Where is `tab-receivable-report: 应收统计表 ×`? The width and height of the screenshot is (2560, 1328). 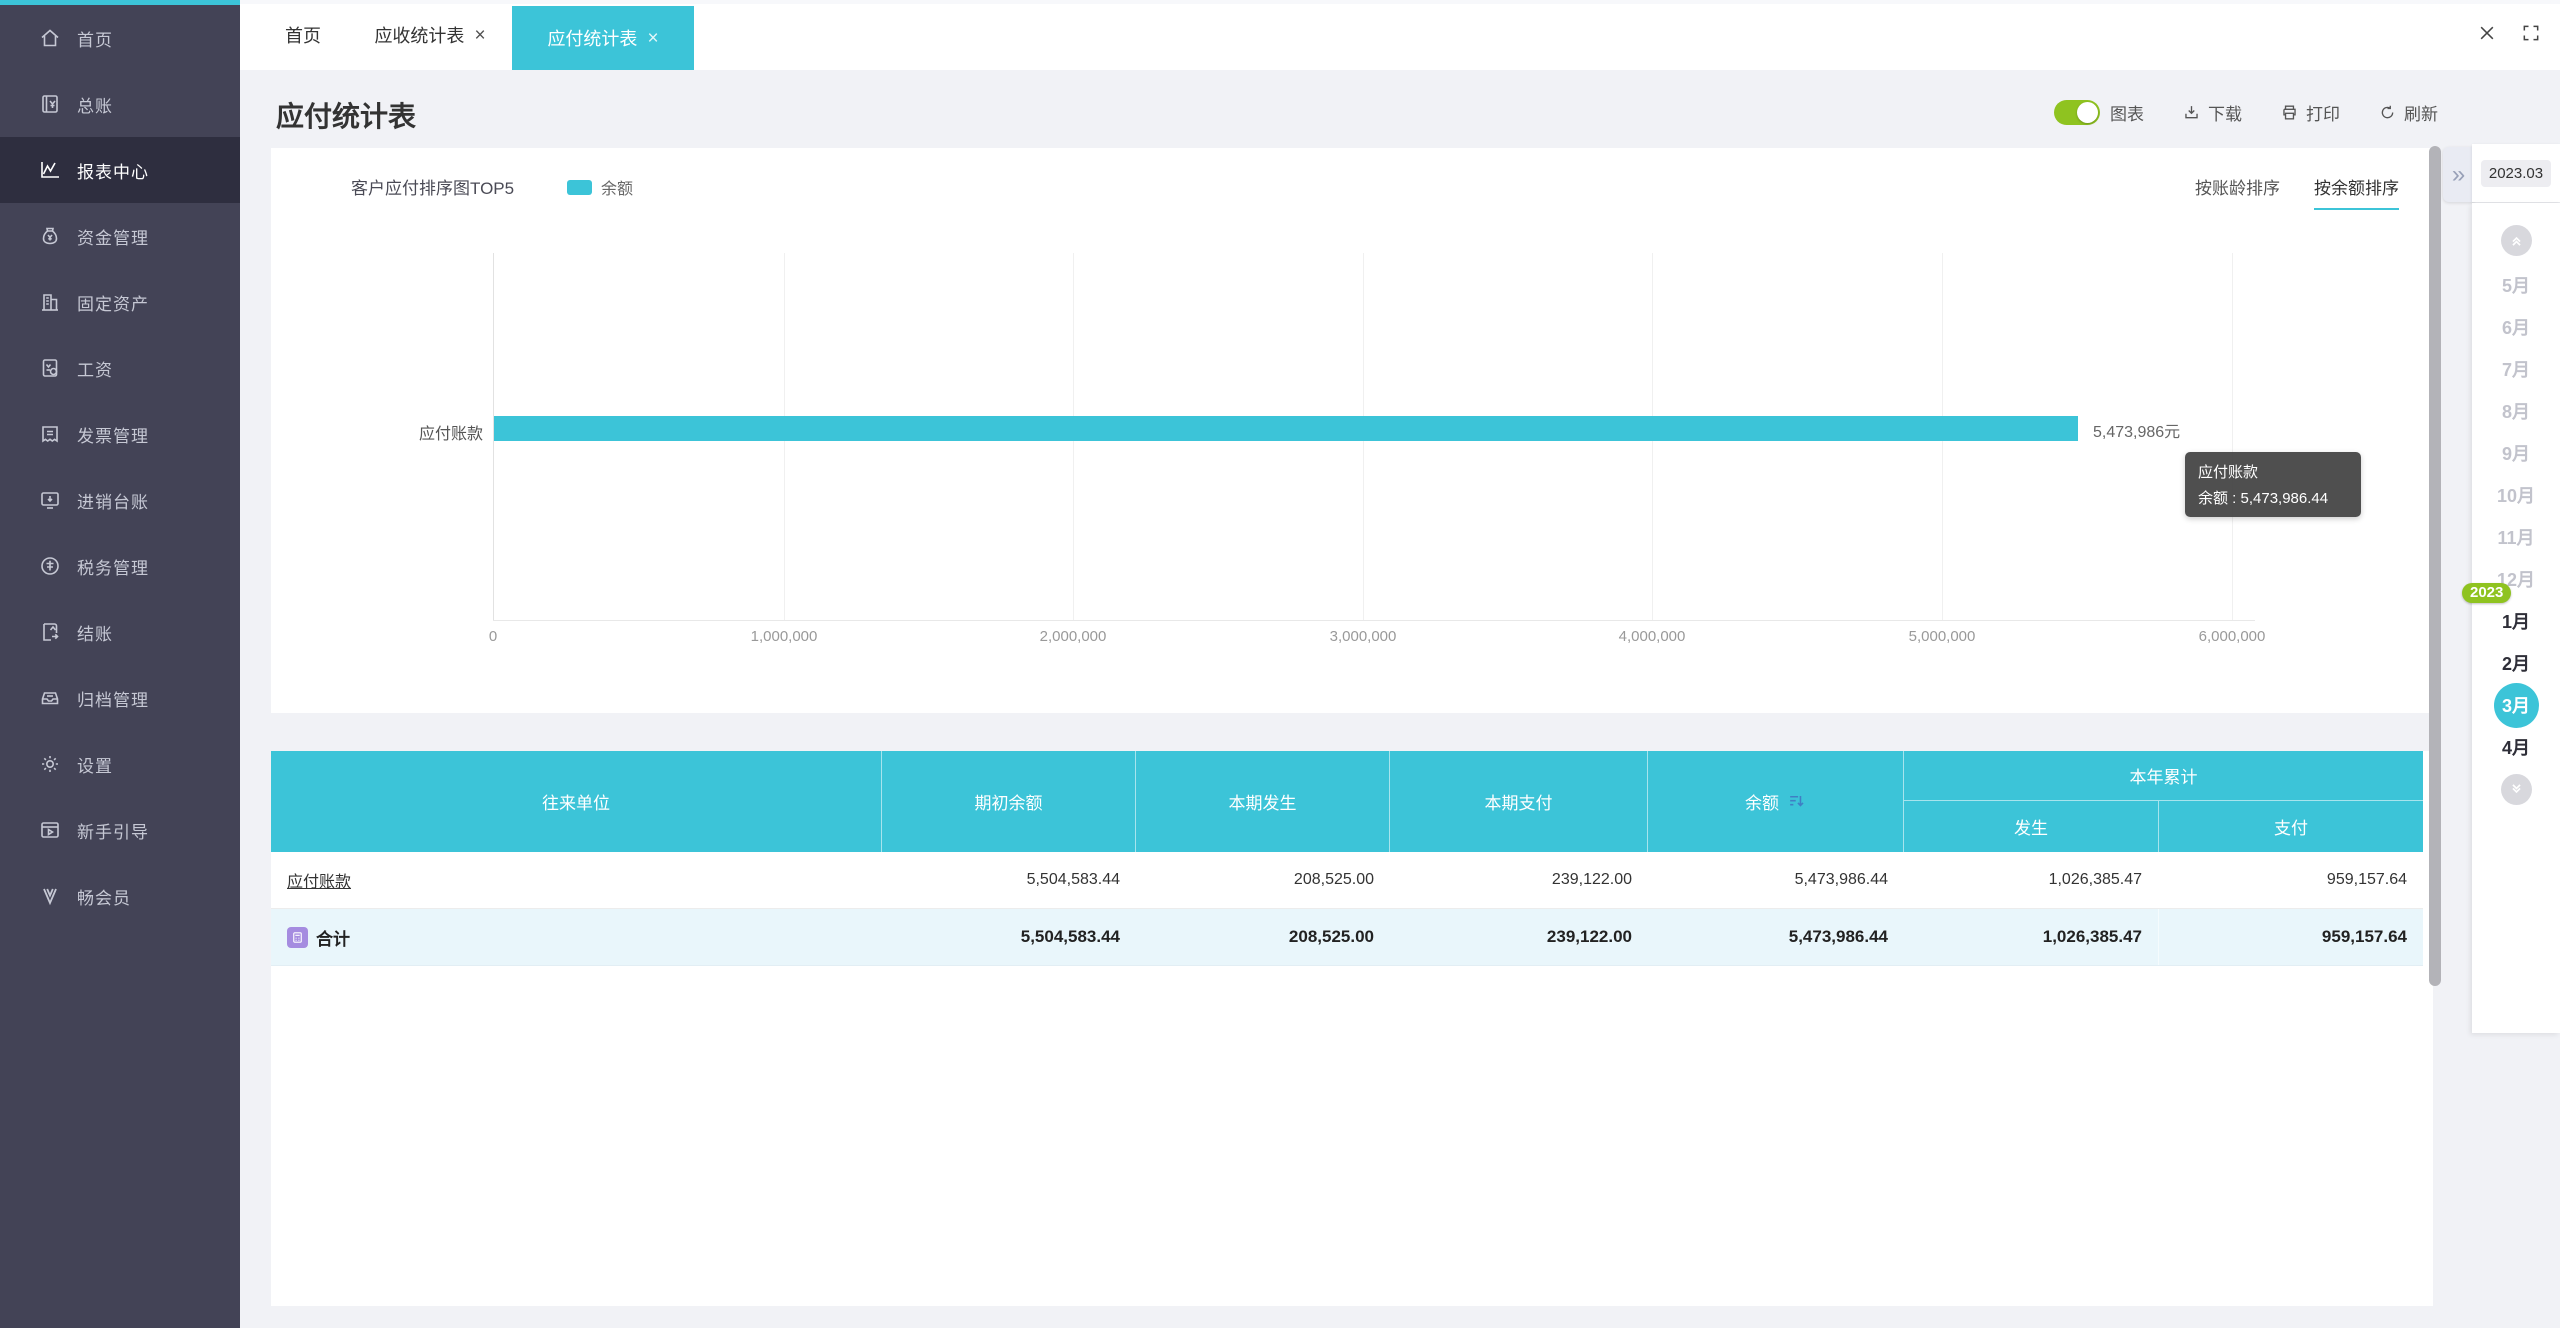
tab-receivable-report: 应收统计表 × is located at coordinates (430, 35).